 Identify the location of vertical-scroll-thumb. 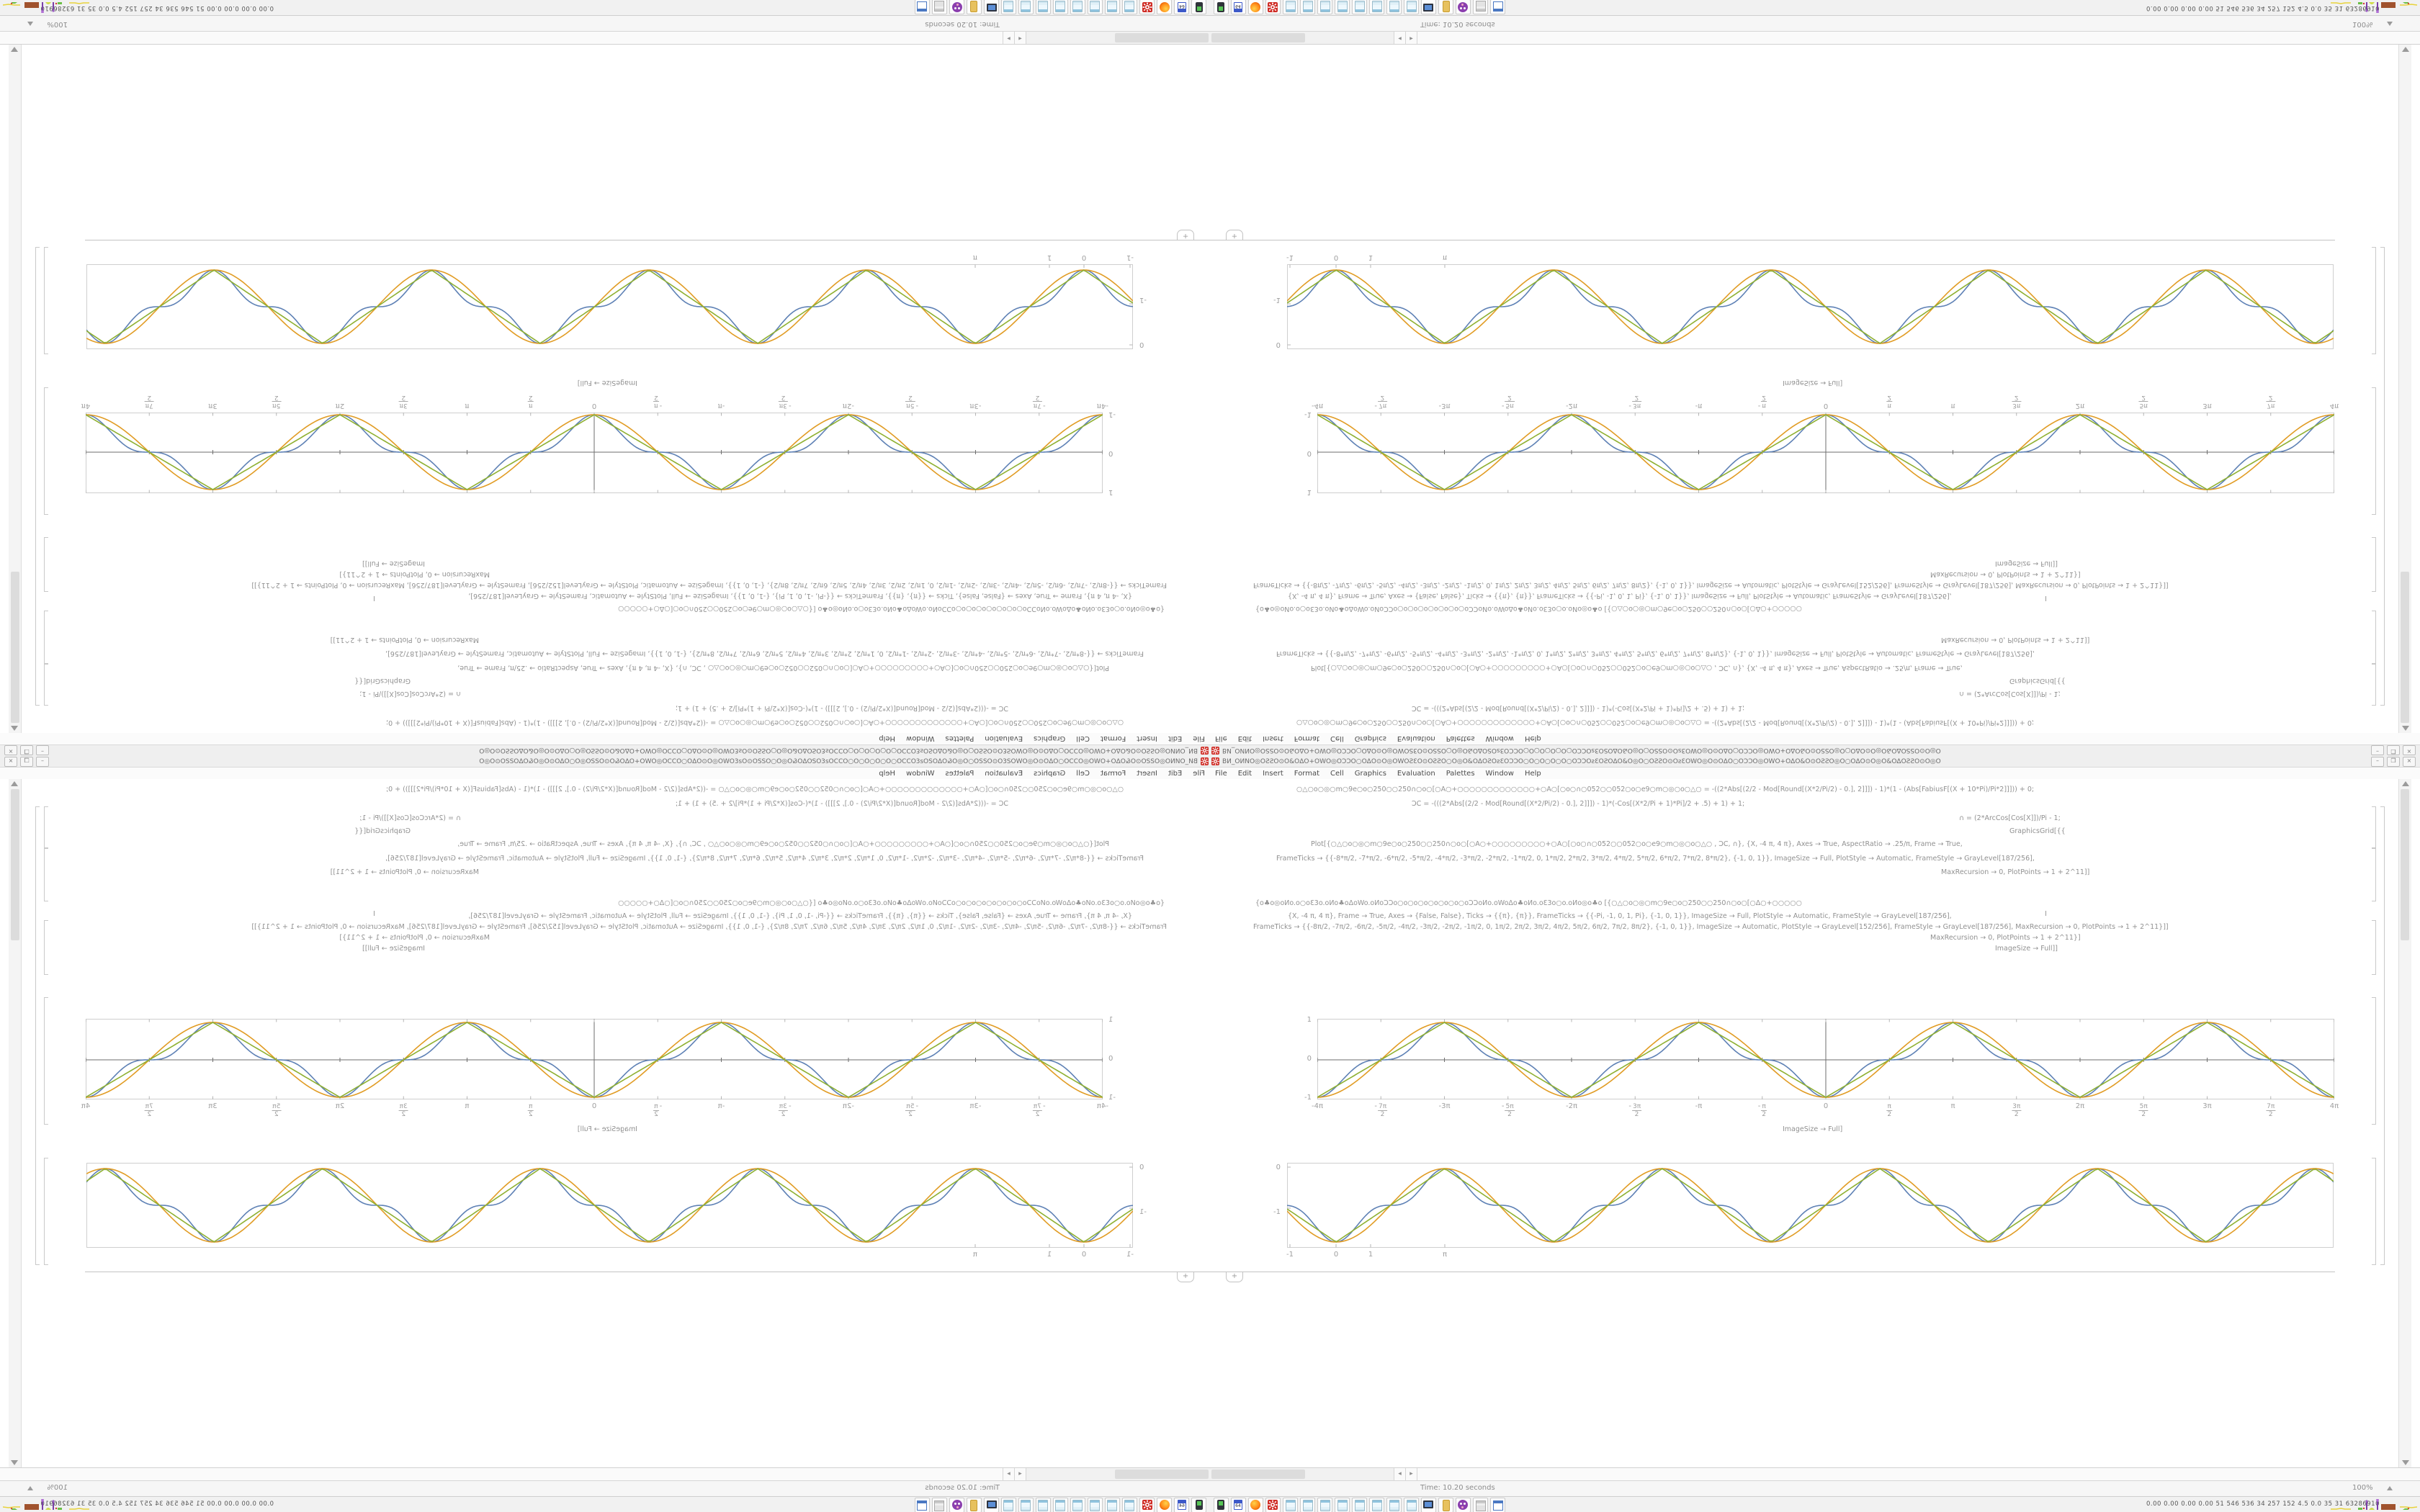
(2405, 647).